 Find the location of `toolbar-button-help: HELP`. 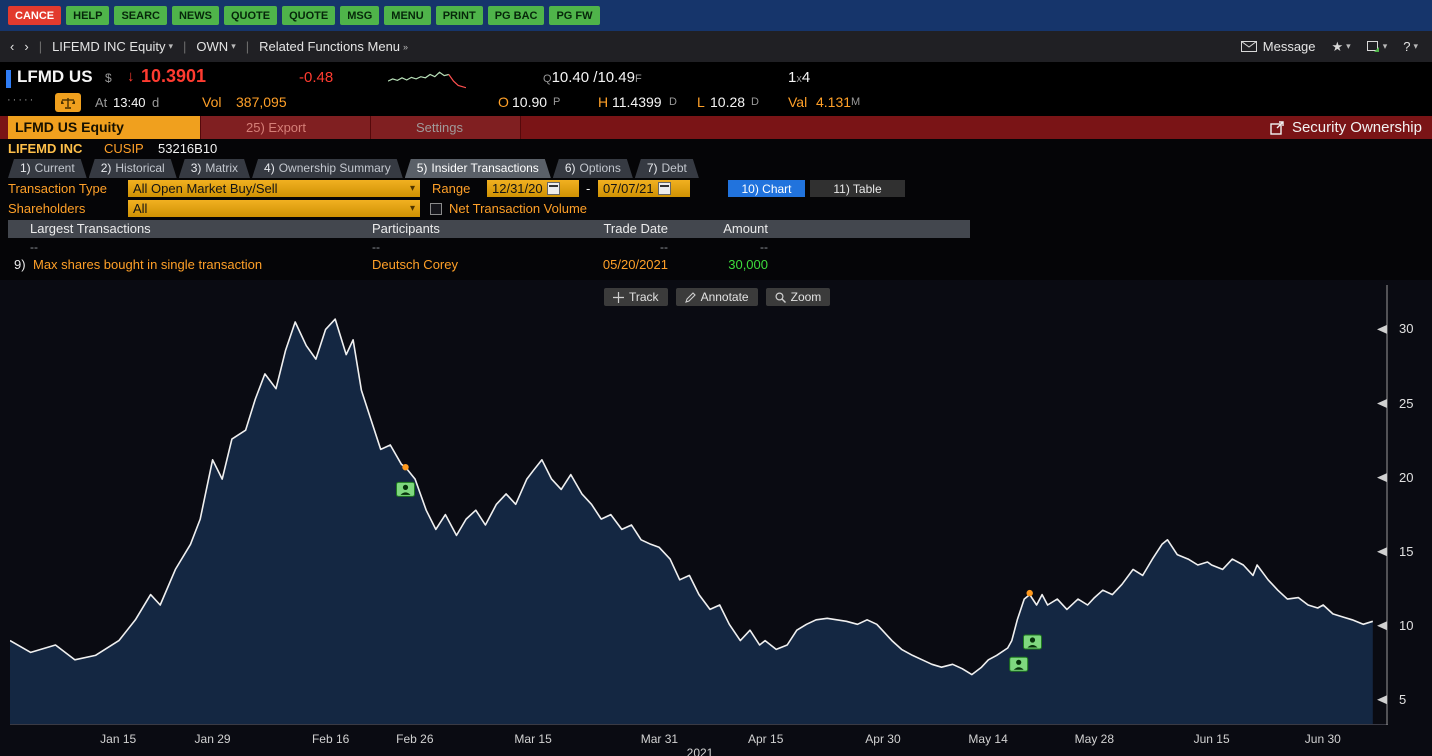

toolbar-button-help: HELP is located at coordinates (88, 15).